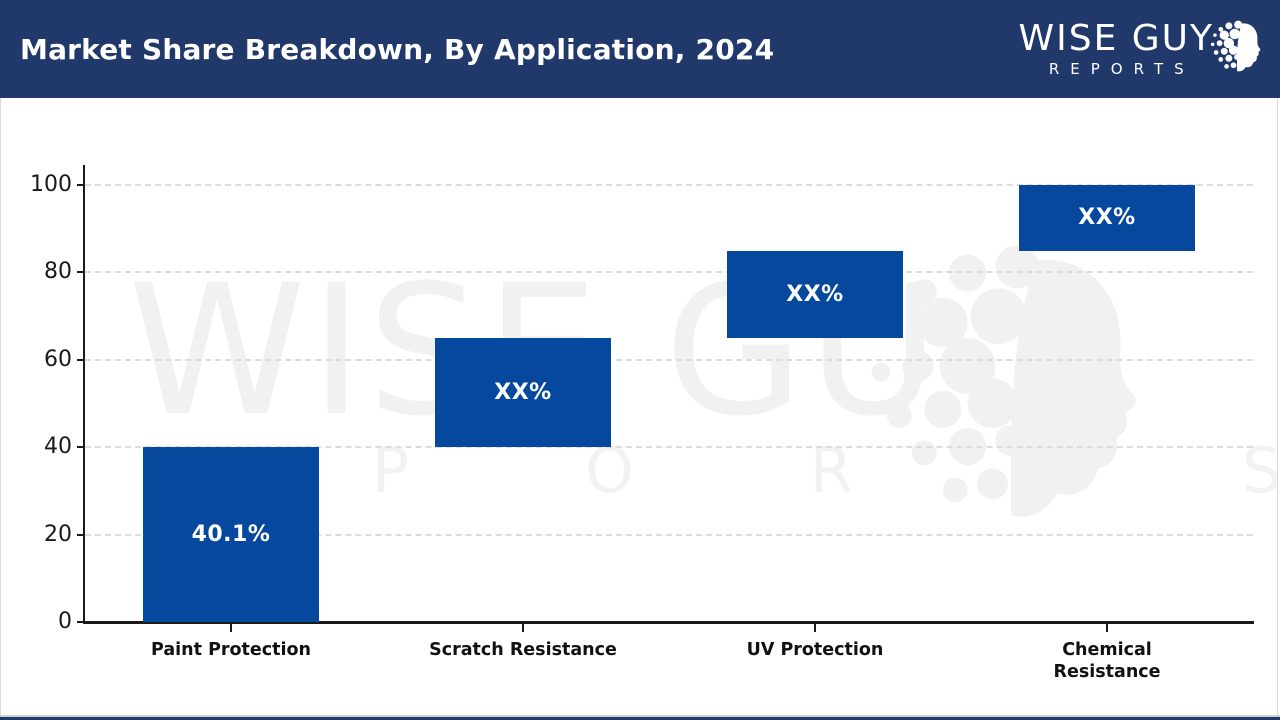 Image resolution: width=1280 pixels, height=720 pixels. What do you see at coordinates (58, 447) in the screenshot?
I see `y-tick-label-40: 40` at bounding box center [58, 447].